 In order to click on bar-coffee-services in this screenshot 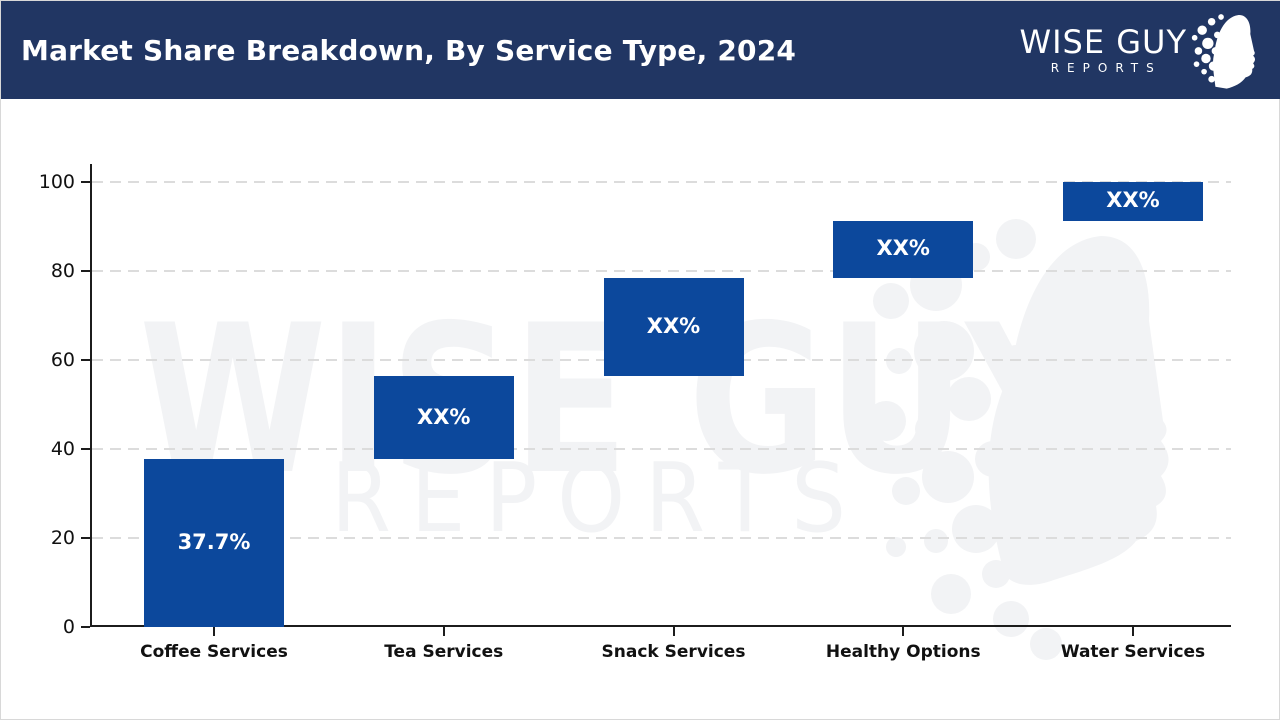, I will do `click(214, 543)`.